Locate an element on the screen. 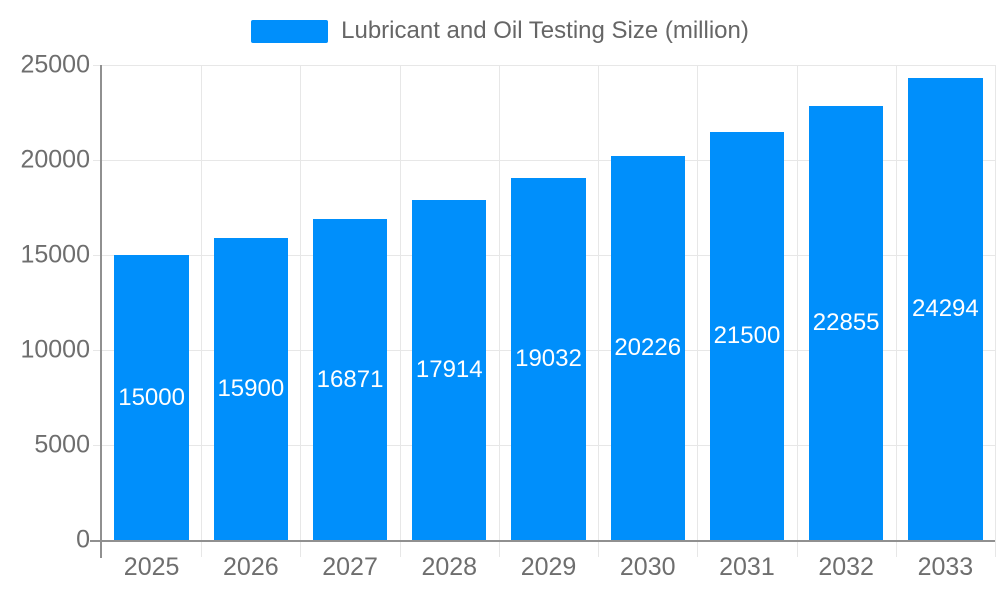  bar-value-label: 17914 is located at coordinates (449, 369).